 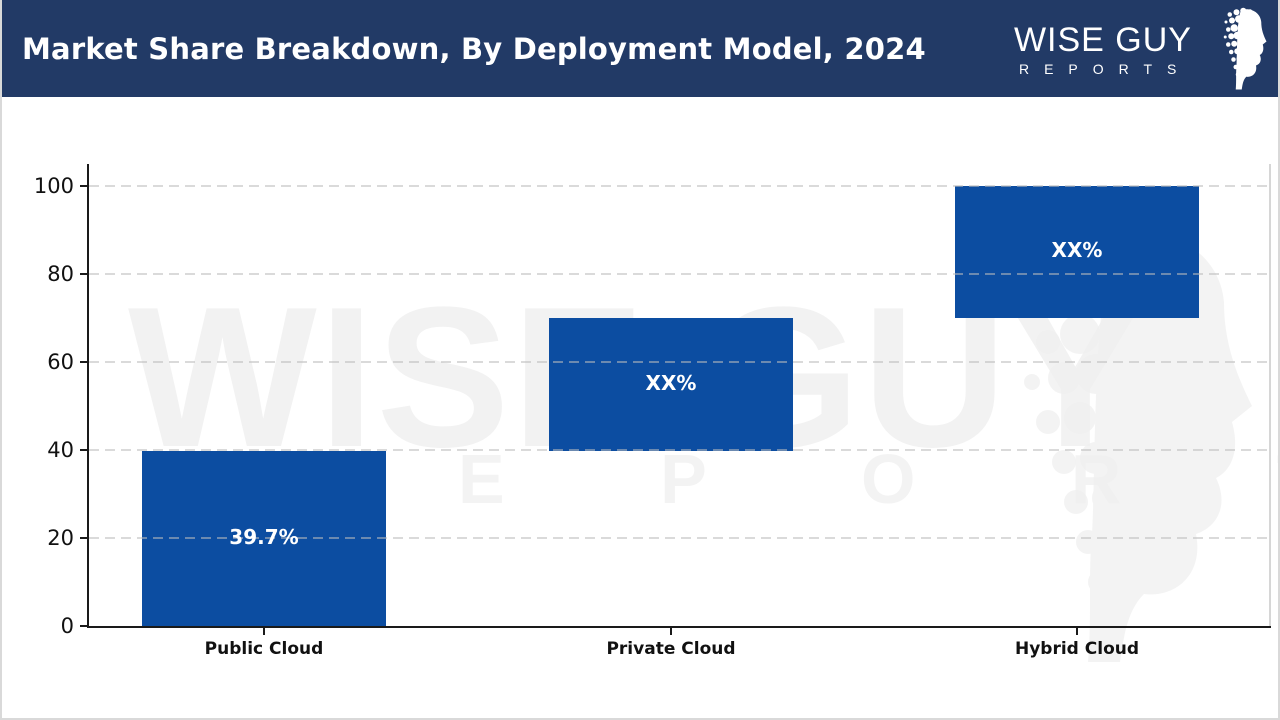 What do you see at coordinates (1245, 48) in the screenshot?
I see `dotted-head-icon` at bounding box center [1245, 48].